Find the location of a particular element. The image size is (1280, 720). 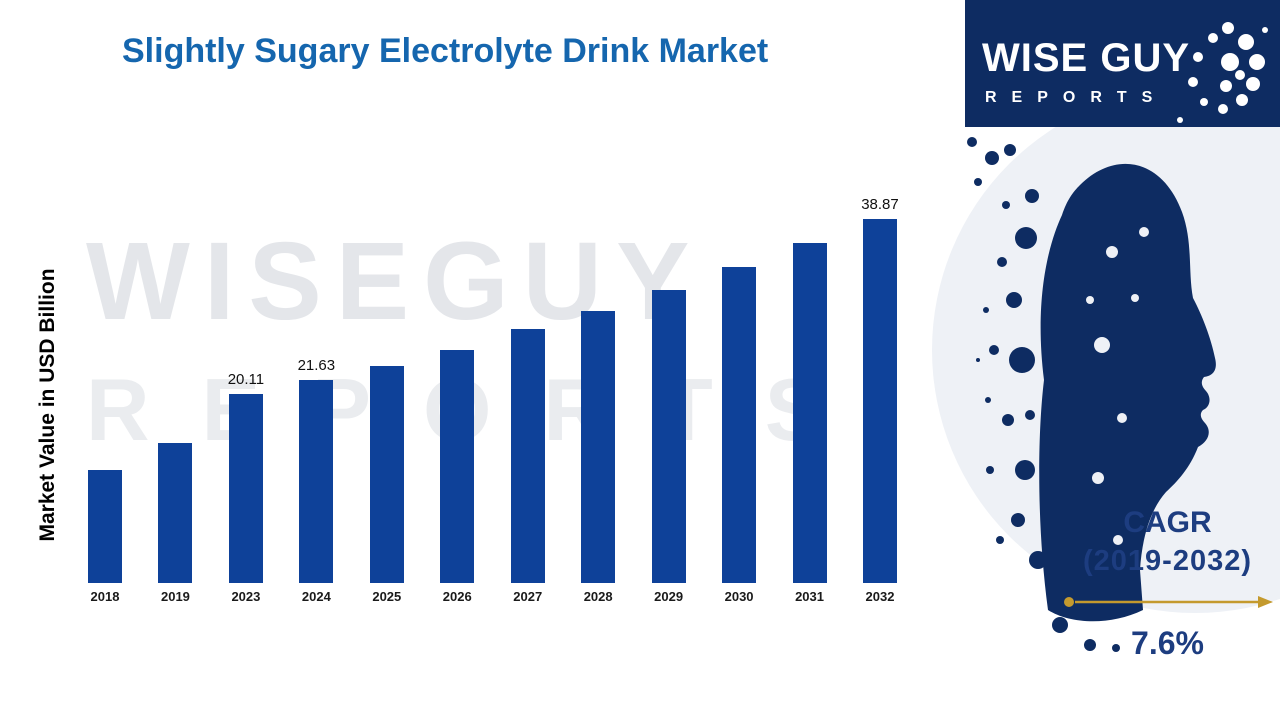

bar-column: 2029 is located at coordinates (669, 382).